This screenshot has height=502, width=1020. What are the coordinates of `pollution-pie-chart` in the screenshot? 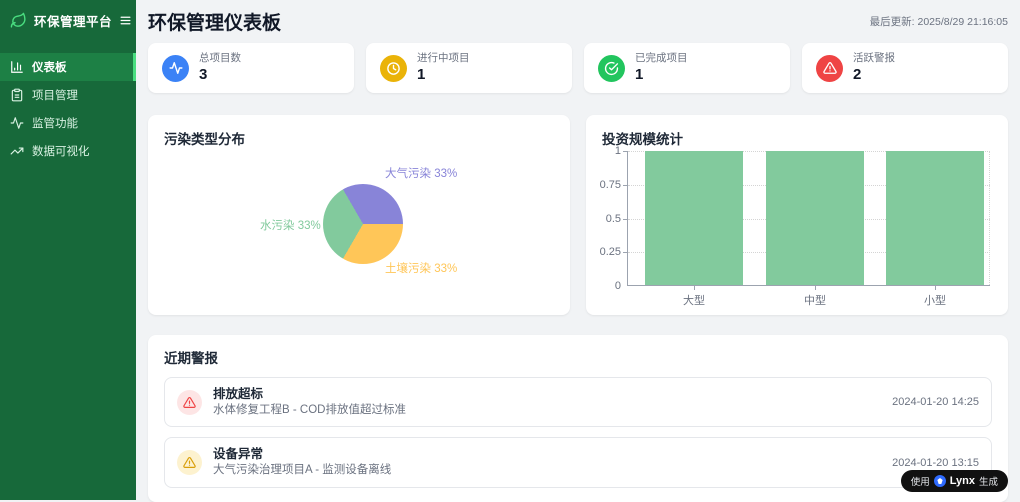 It's located at (363, 224).